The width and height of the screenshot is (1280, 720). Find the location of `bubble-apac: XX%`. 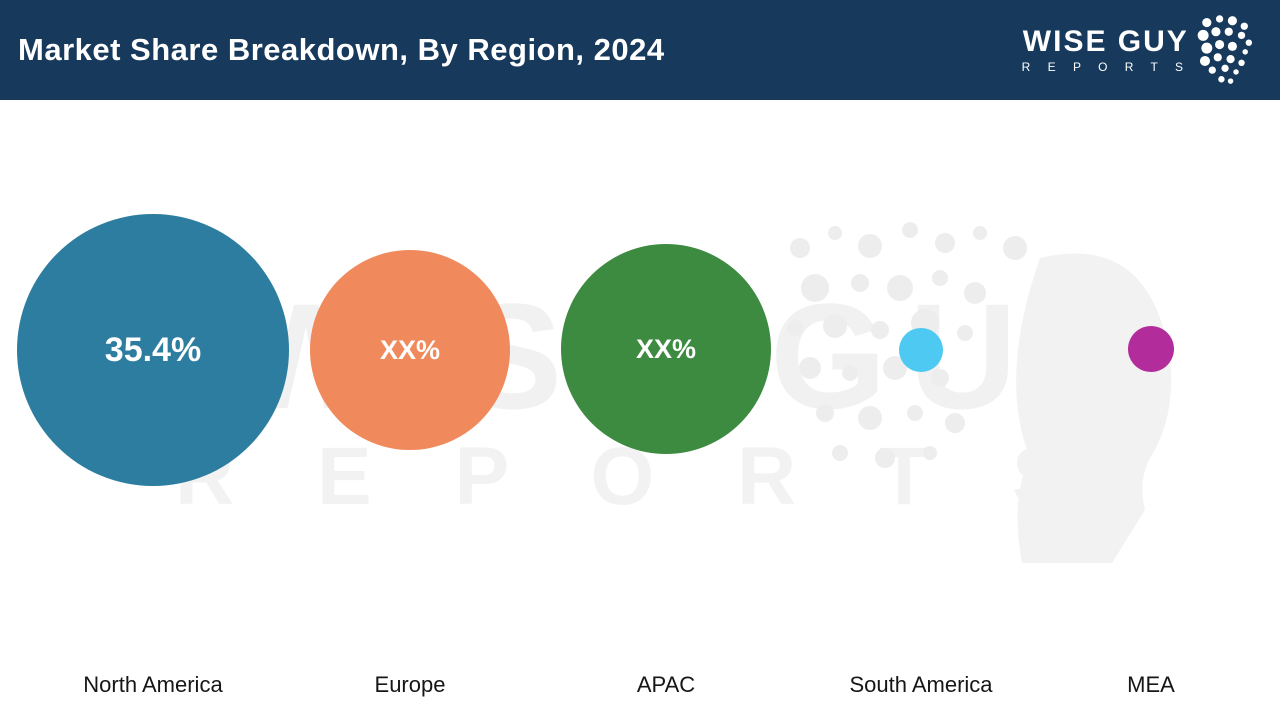

bubble-apac: XX% is located at coordinates (666, 349).